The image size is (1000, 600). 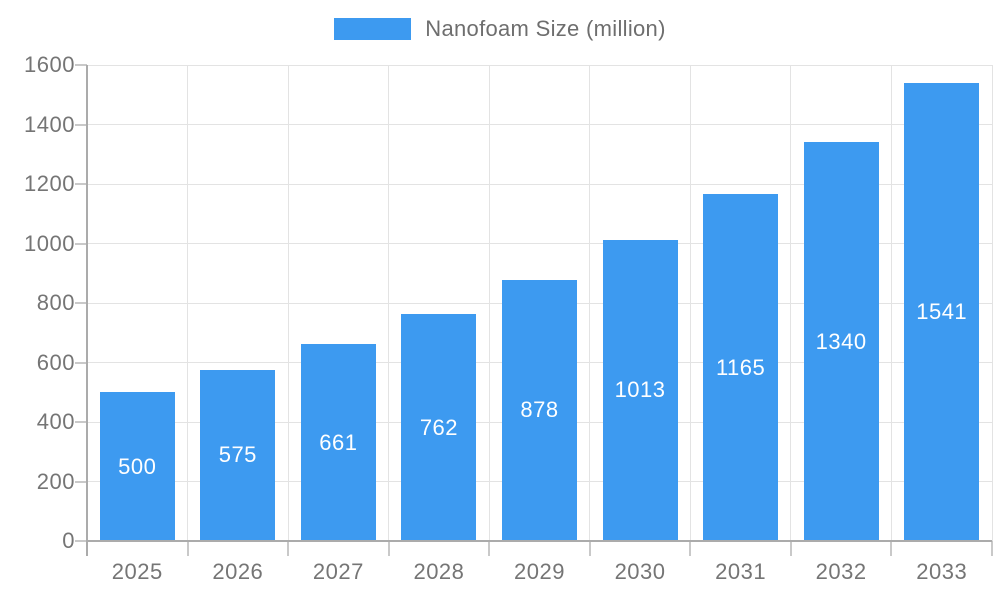 I want to click on legend: Nanofoam Size (million), so click(x=500, y=29).